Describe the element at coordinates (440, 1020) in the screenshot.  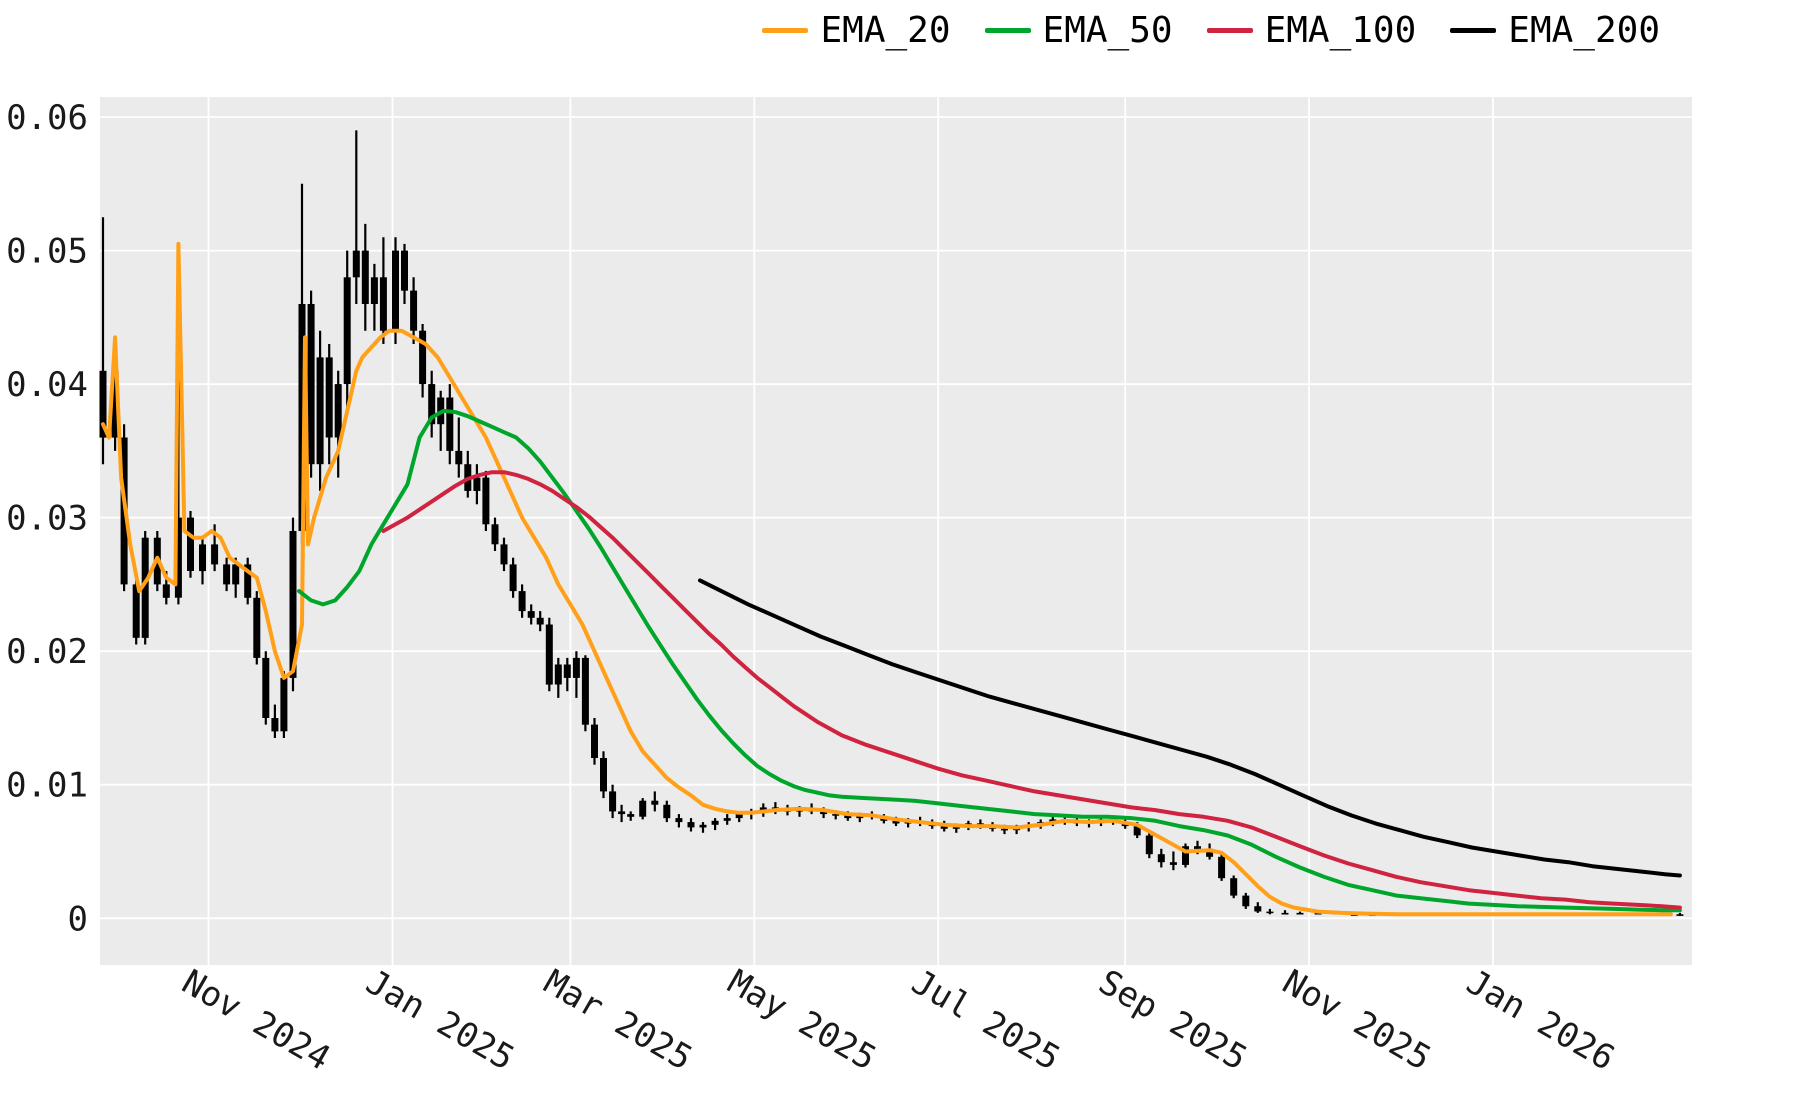
I see `x-tick-label: Jan 2025` at that location.